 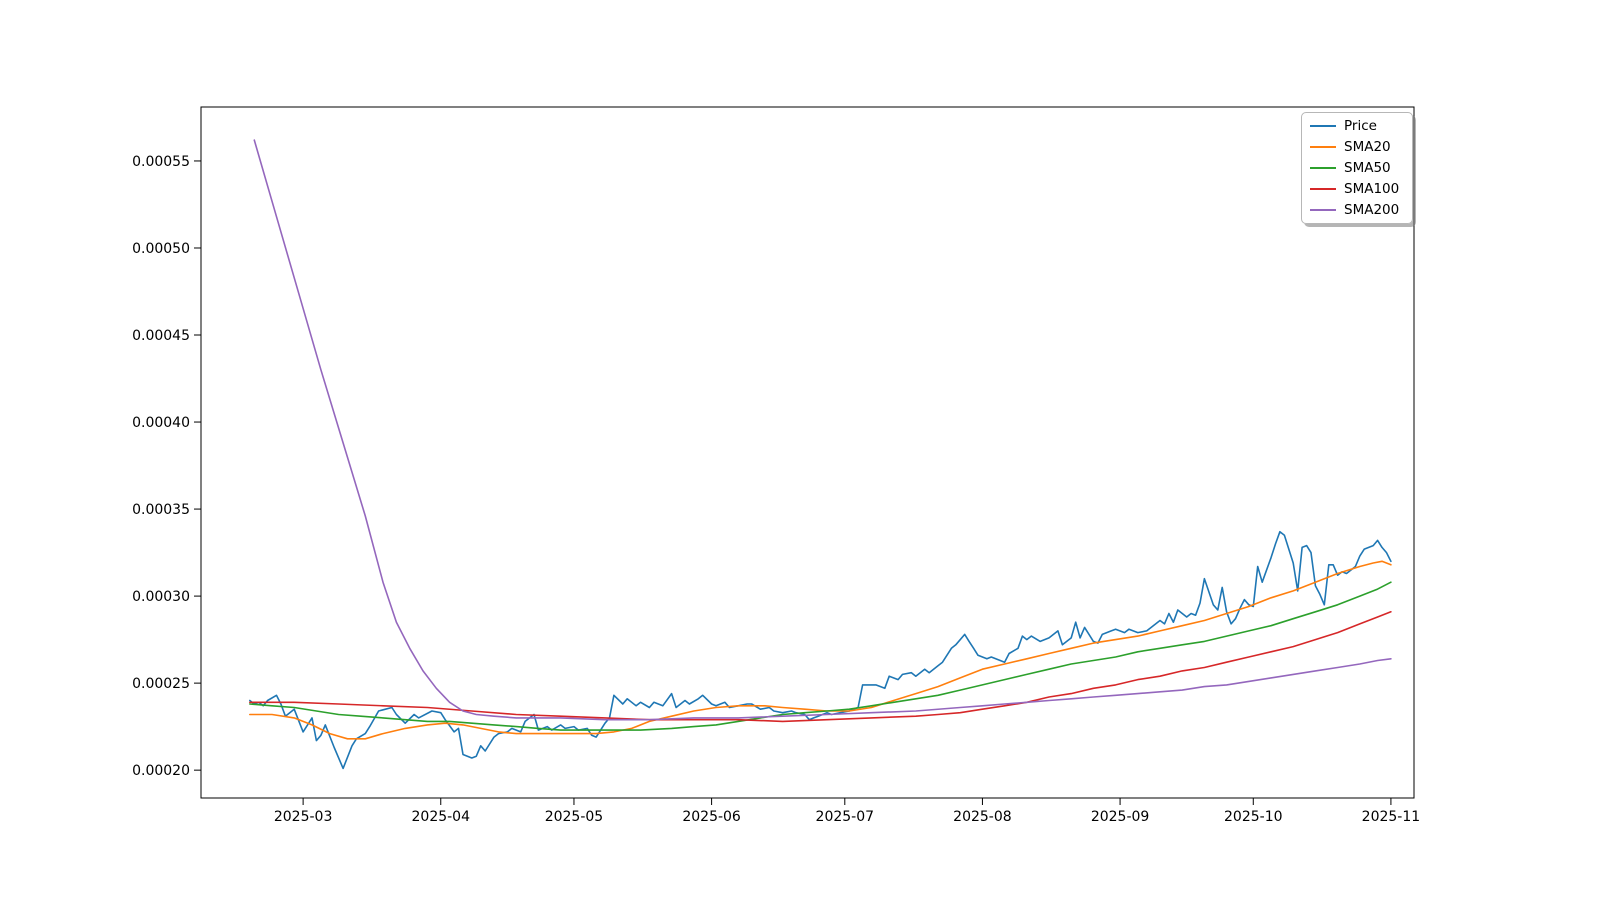 I want to click on x-tick-label: 2025-08, so click(x=982, y=817).